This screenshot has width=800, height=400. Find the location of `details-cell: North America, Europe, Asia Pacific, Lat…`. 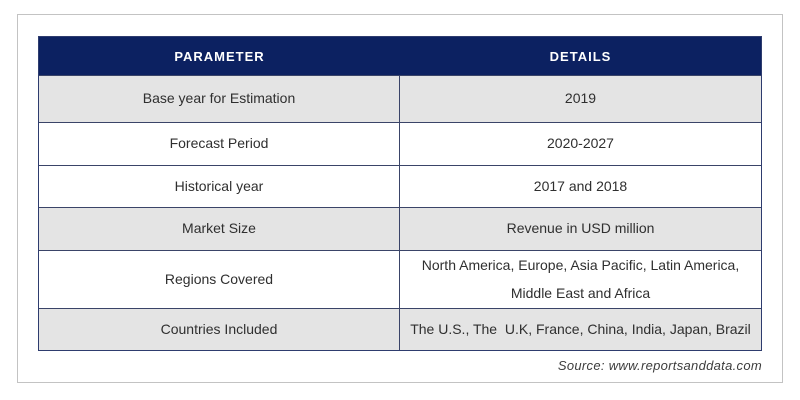

details-cell: North America, Europe, Asia Pacific, Lat… is located at coordinates (582, 279).